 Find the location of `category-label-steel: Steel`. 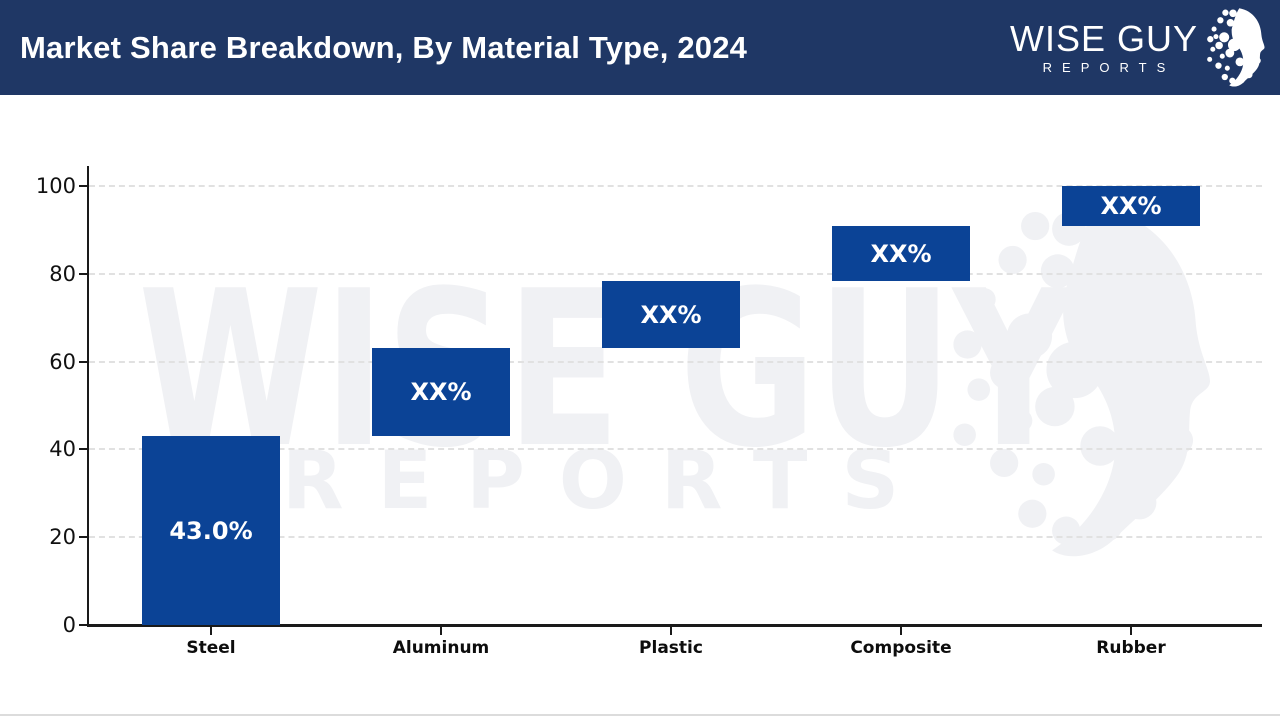

category-label-steel: Steel is located at coordinates (211, 648).